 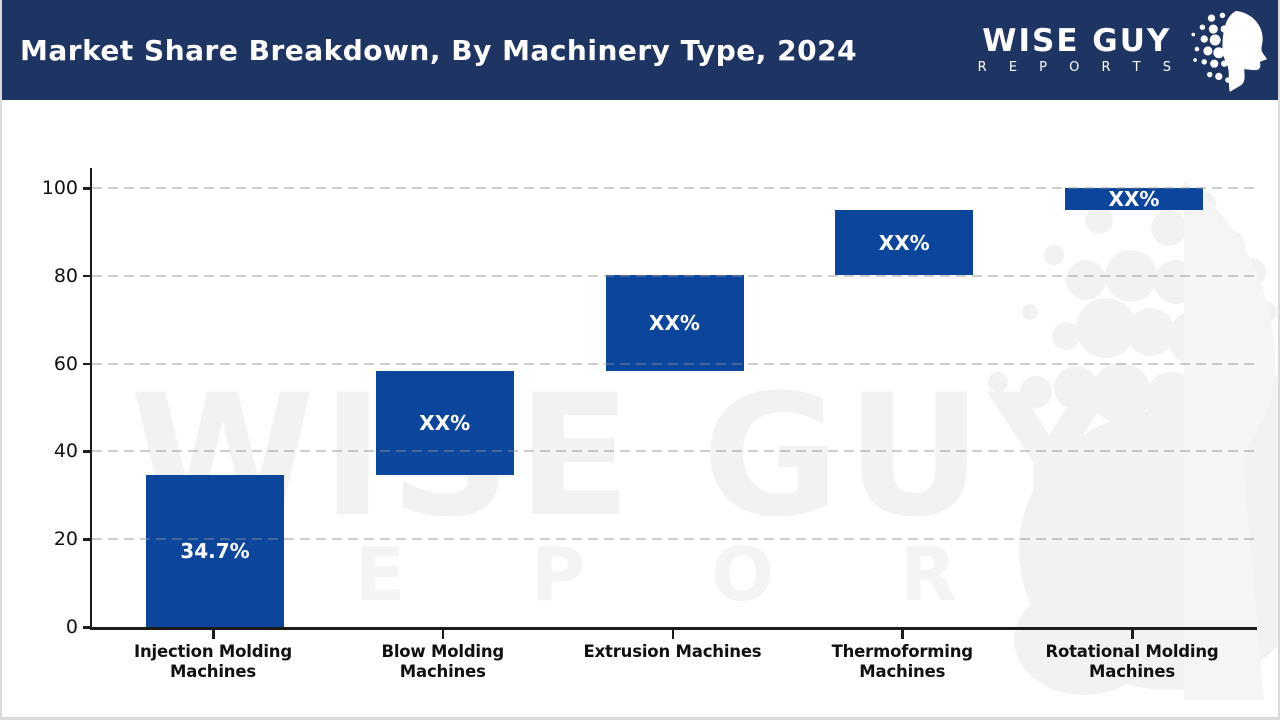 What do you see at coordinates (1077, 41) in the screenshot?
I see `logo-wordmark: WISE GUY` at bounding box center [1077, 41].